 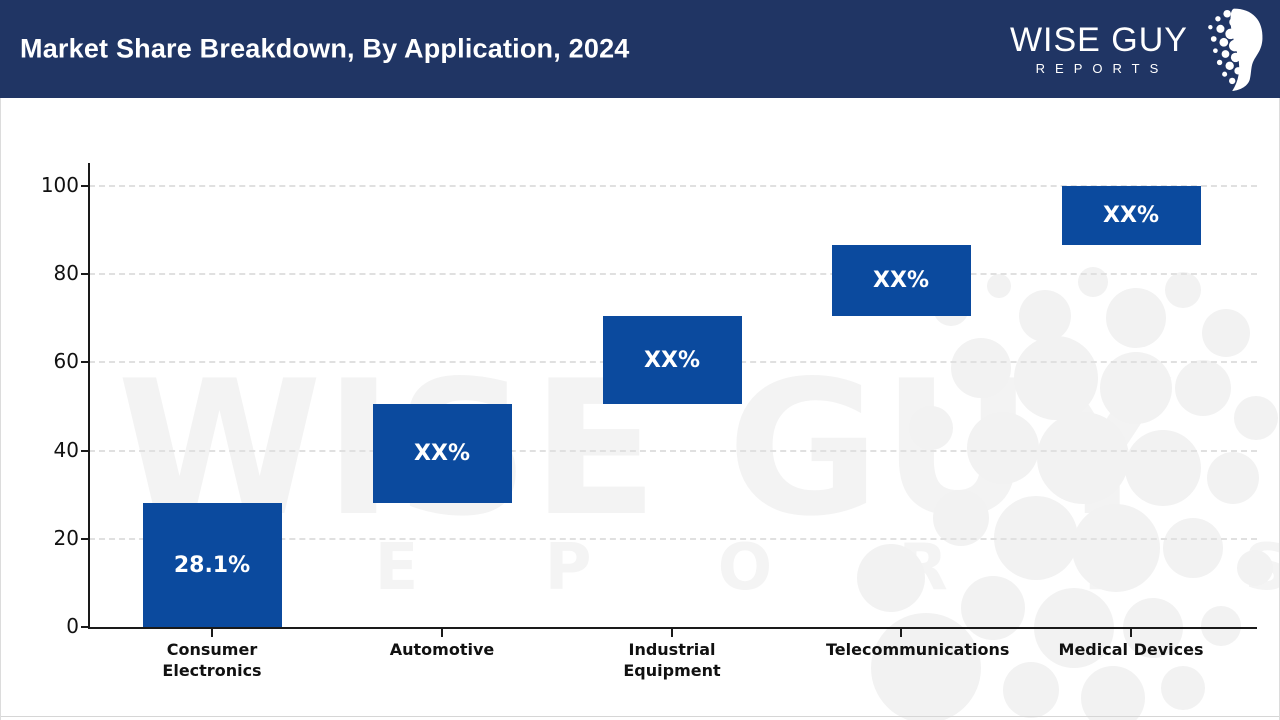 What do you see at coordinates (59, 185) in the screenshot?
I see `y-tick-label: 100` at bounding box center [59, 185].